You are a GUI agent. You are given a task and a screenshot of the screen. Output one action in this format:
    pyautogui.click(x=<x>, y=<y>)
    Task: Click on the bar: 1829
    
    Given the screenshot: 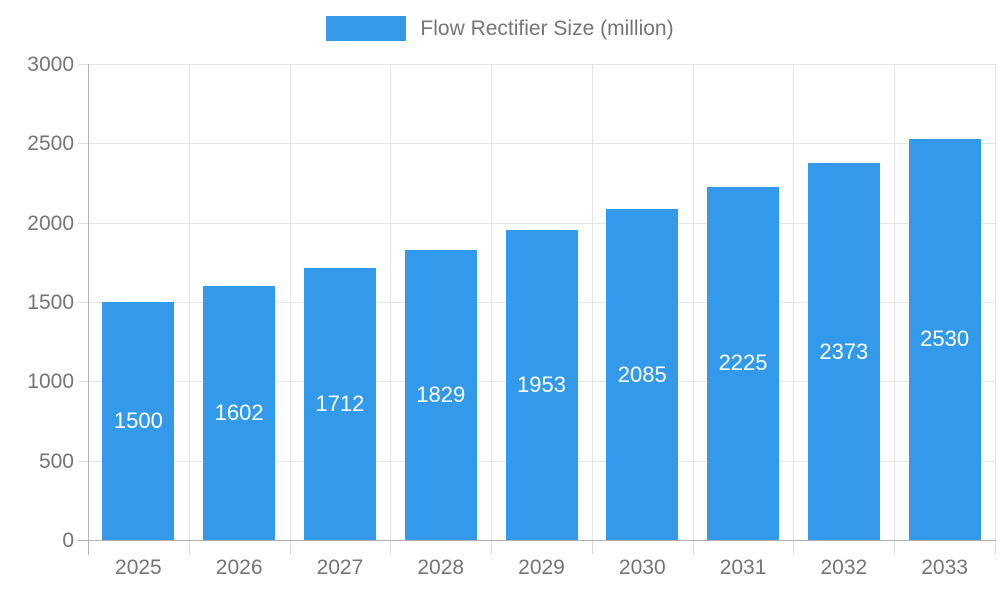 What is the action you would take?
    pyautogui.click(x=440, y=394)
    